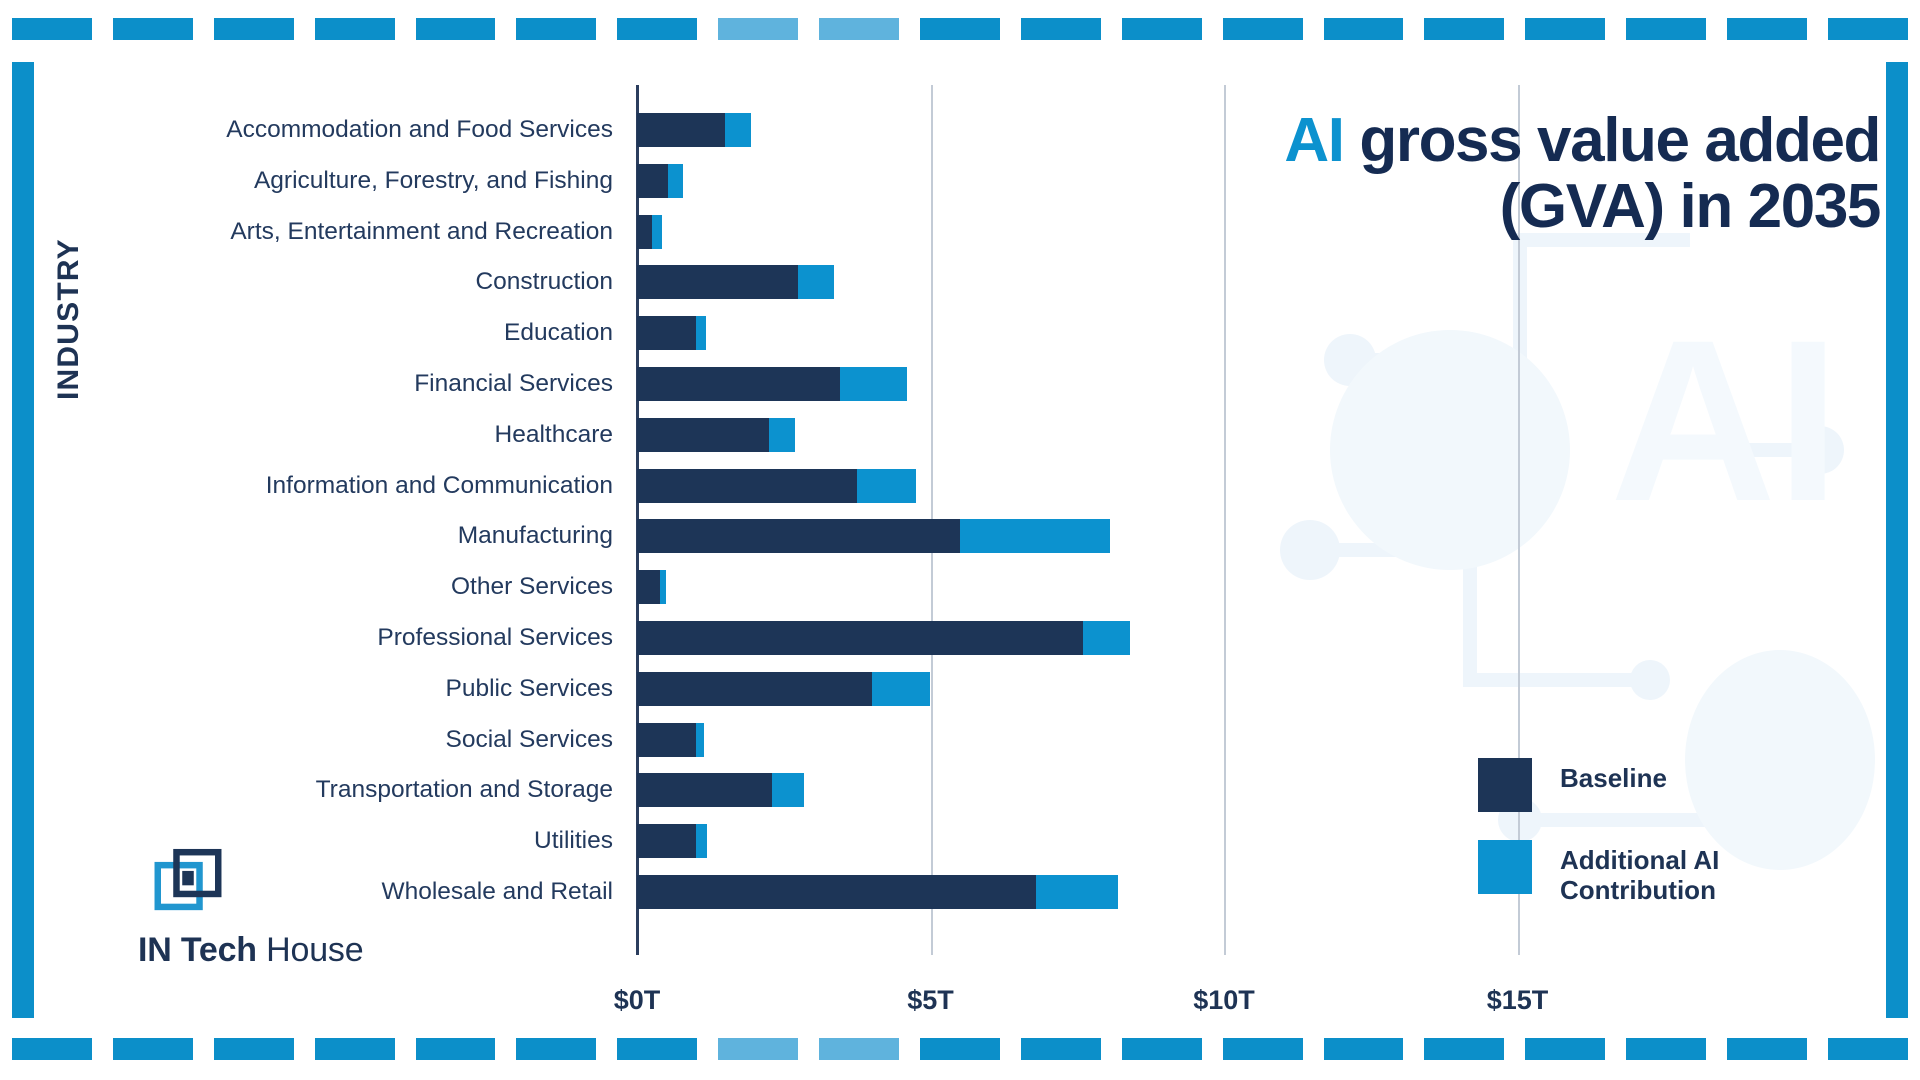  What do you see at coordinates (497, 891) in the screenshot?
I see `category-label: Wholesale and Retail` at bounding box center [497, 891].